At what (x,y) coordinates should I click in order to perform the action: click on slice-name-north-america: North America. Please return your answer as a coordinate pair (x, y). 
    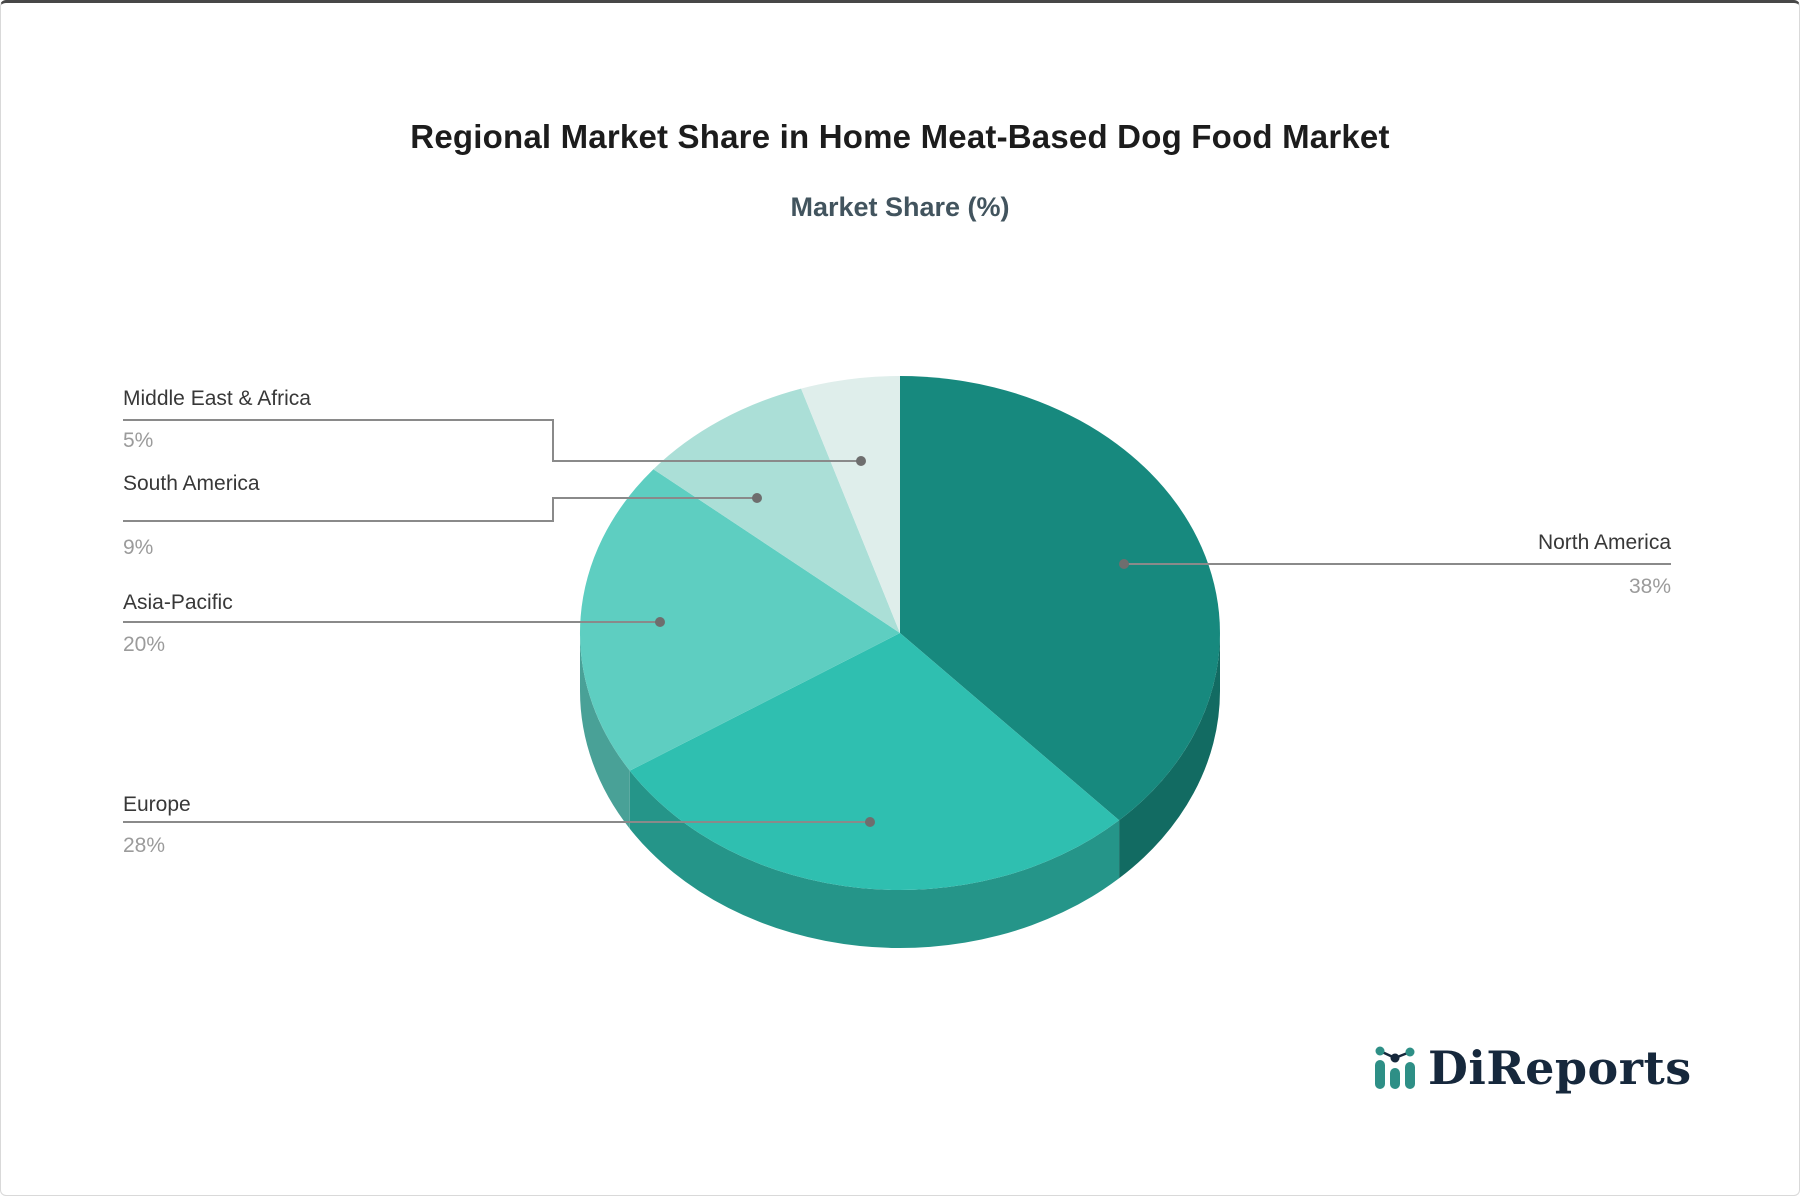
    Looking at the image, I should click on (1604, 543).